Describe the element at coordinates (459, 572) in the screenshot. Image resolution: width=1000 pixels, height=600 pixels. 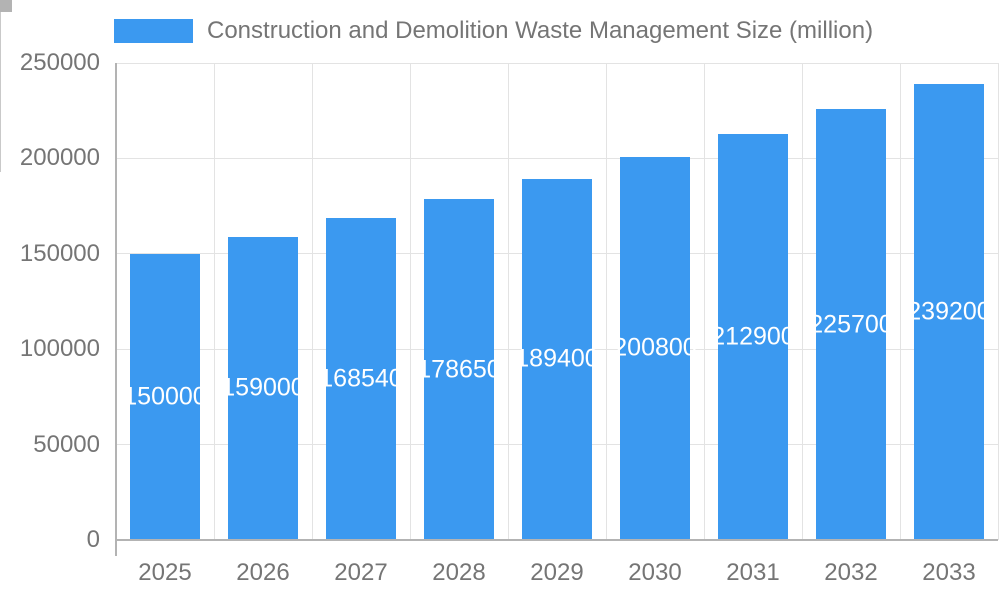
I see `x-tick-label: 2028` at that location.